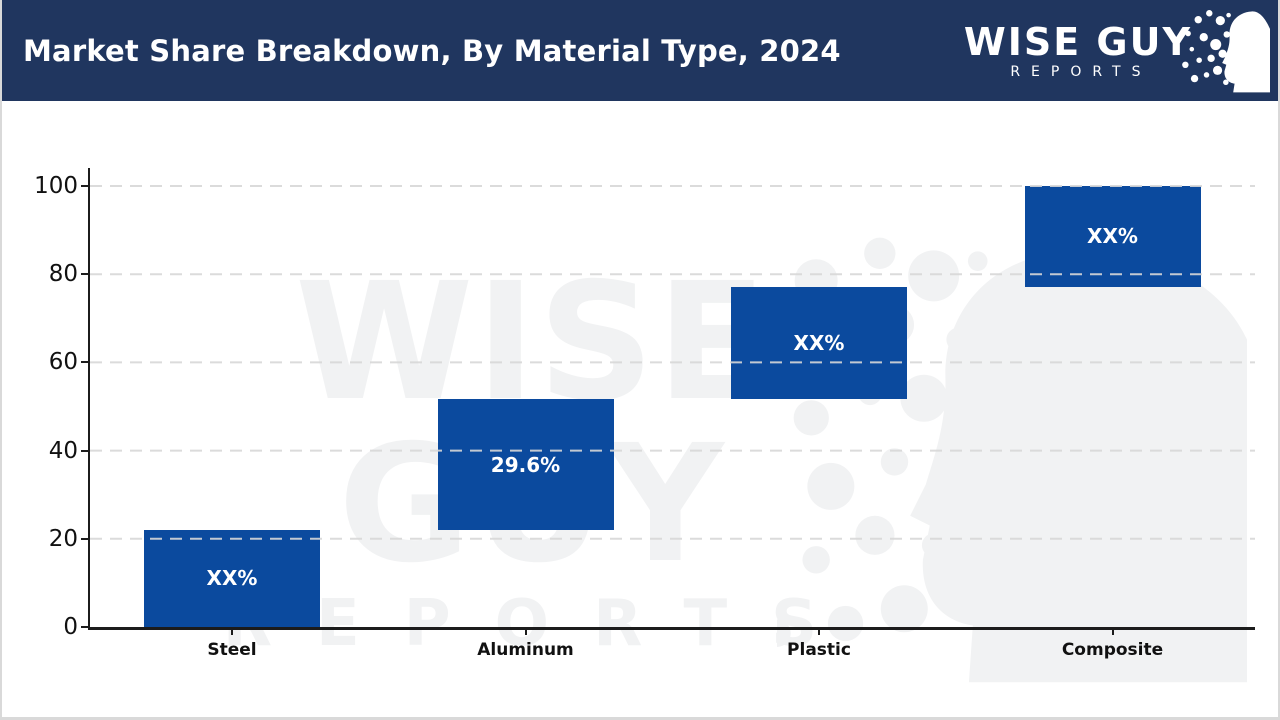 The image size is (1280, 720). What do you see at coordinates (525, 650) in the screenshot?
I see `x-tick-label-aluminum: Aluminum` at bounding box center [525, 650].